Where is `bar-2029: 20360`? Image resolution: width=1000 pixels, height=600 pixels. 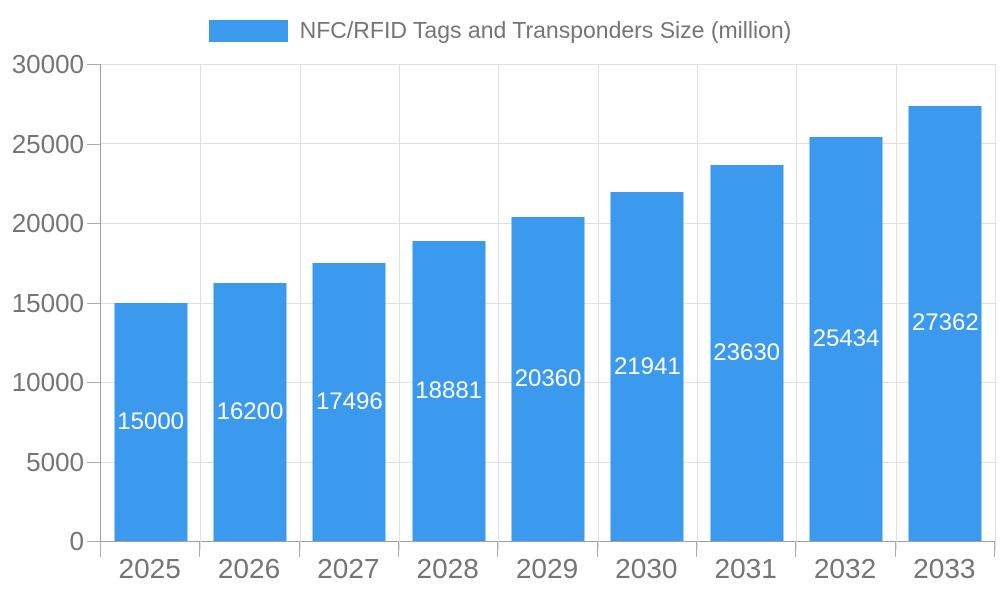 bar-2029: 20360 is located at coordinates (548, 379).